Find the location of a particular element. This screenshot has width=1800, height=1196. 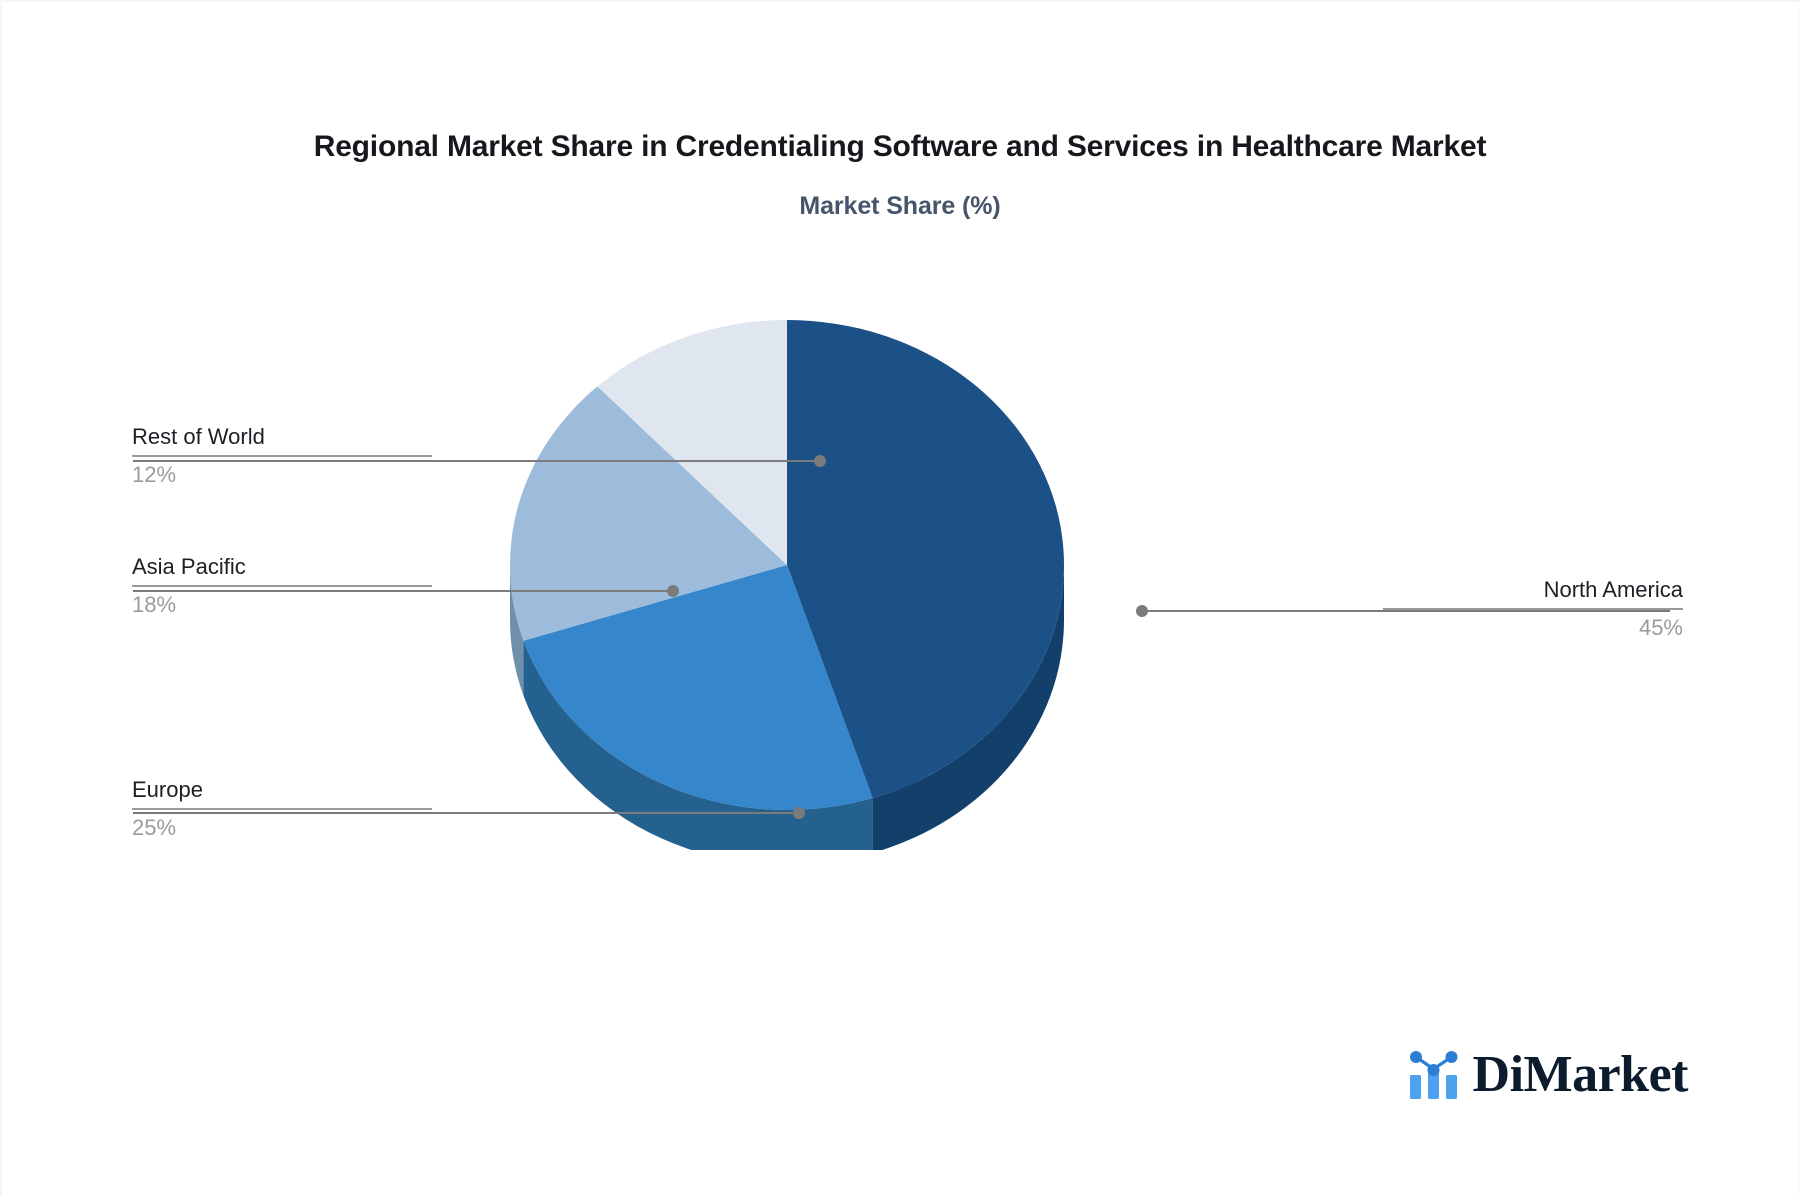

pie-depth-asia-pacific is located at coordinates (517, 630).